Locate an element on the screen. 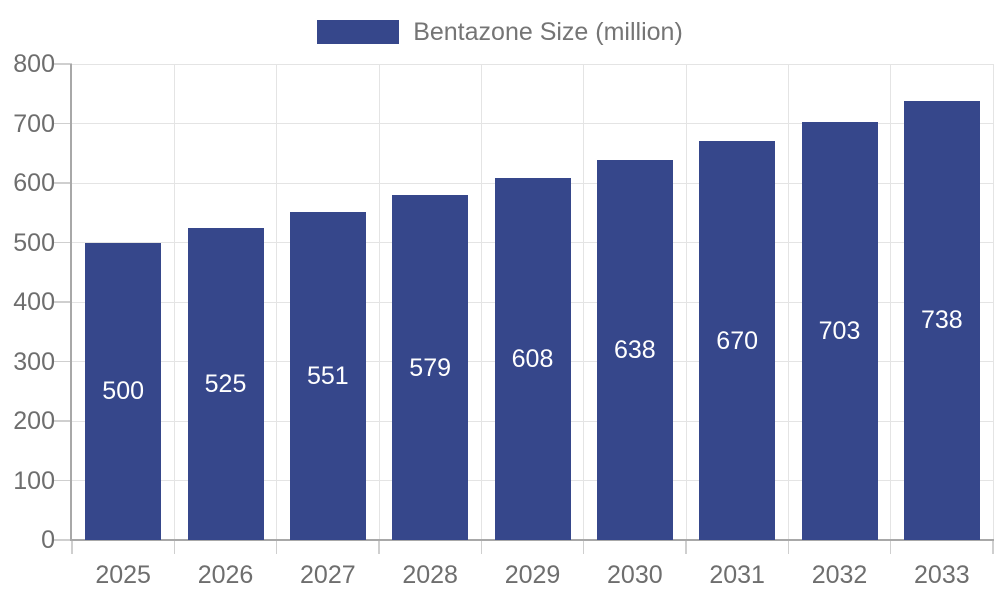 This screenshot has width=1000, height=600. y-tick-label: 200 is located at coordinates (34, 421).